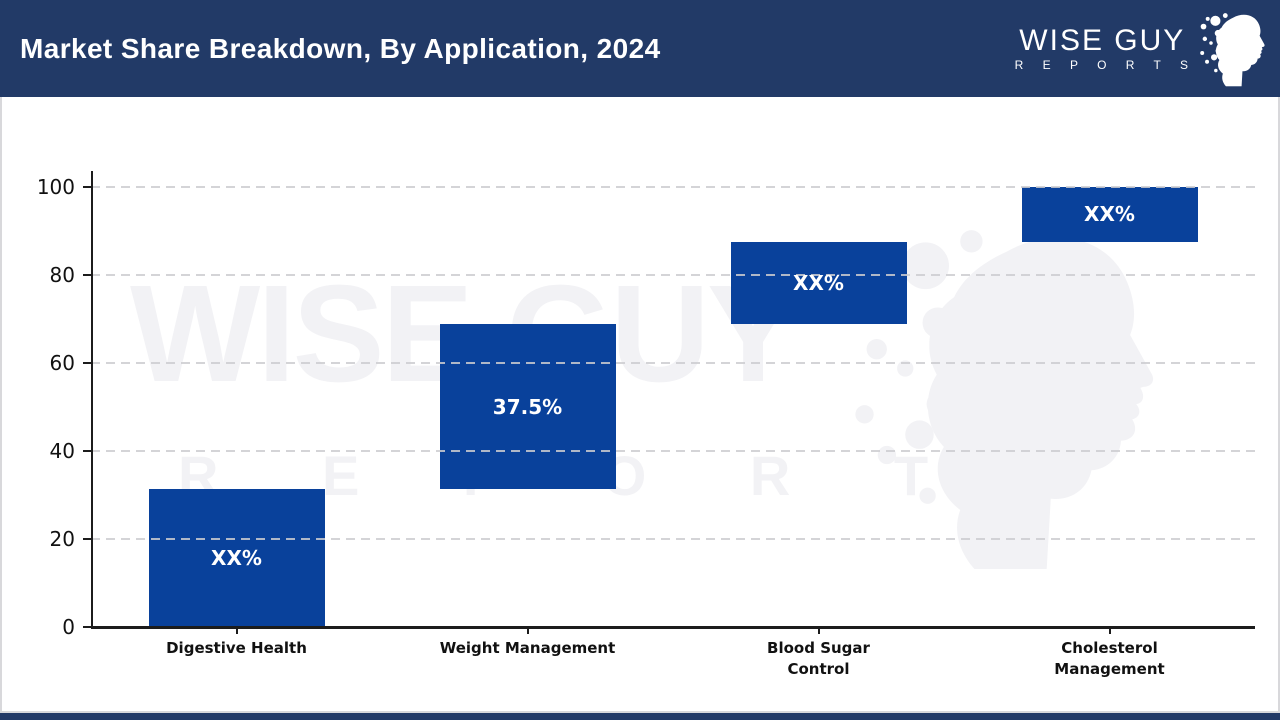 The image size is (1280, 720). I want to click on y-tick-label-100: 100, so click(55, 186).